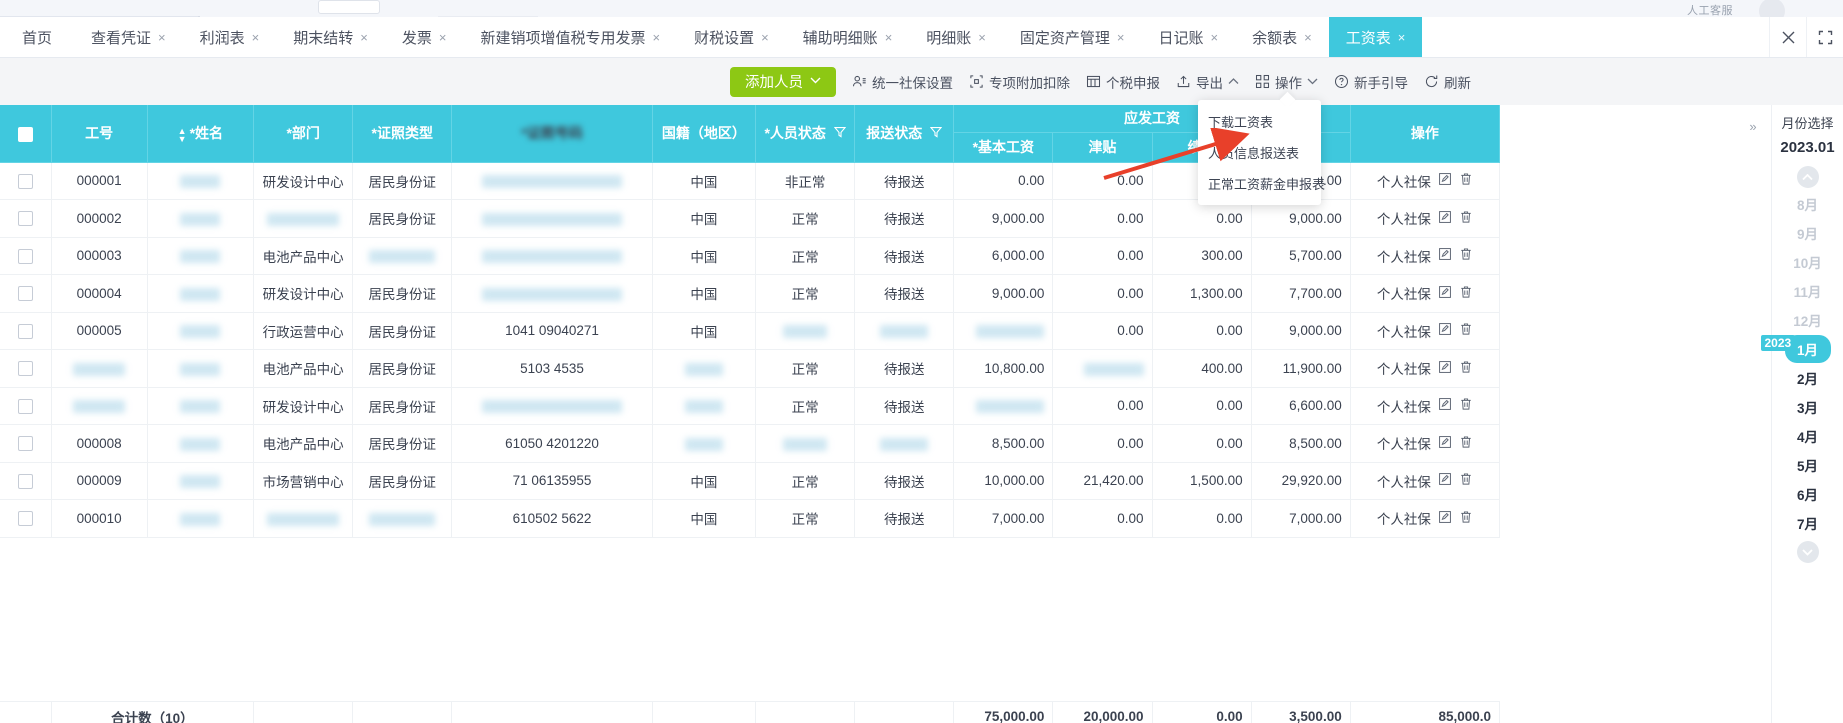 The image size is (1843, 723). Describe the element at coordinates (230, 37) in the screenshot. I see `tab-2: 利润表 ×` at that location.